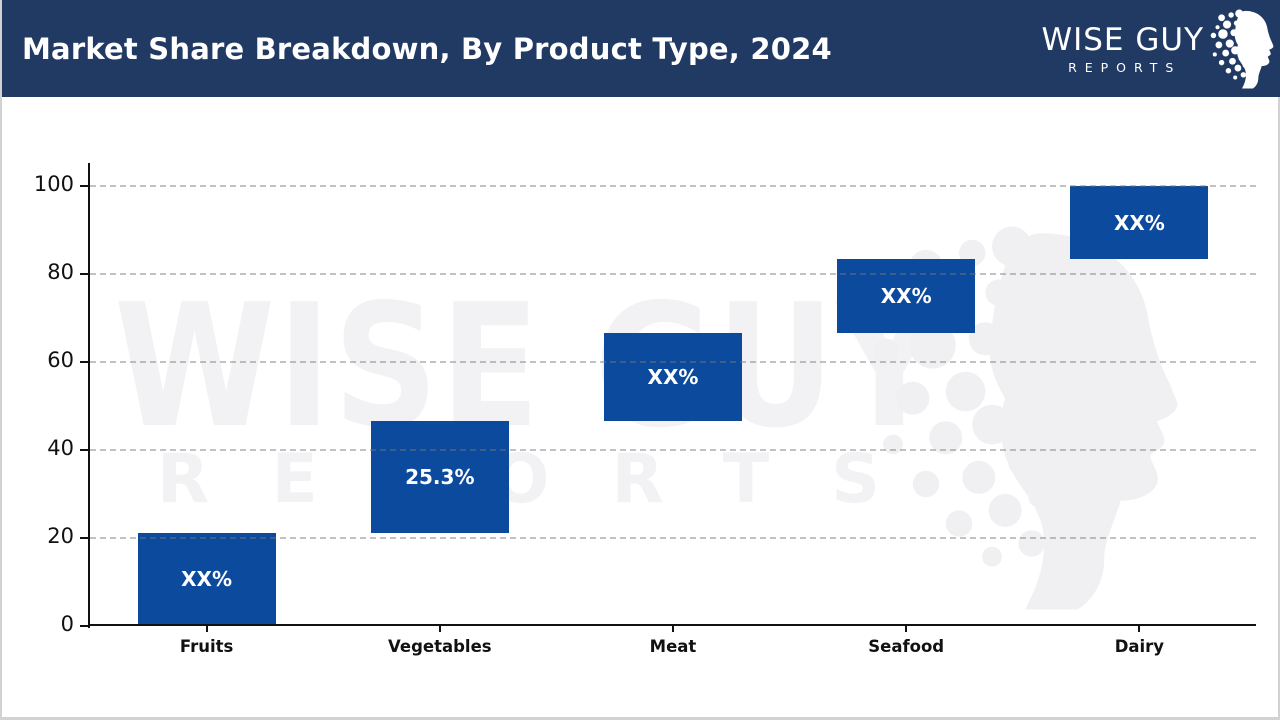  What do you see at coordinates (89, 395) in the screenshot?
I see `y-axis-line` at bounding box center [89, 395].